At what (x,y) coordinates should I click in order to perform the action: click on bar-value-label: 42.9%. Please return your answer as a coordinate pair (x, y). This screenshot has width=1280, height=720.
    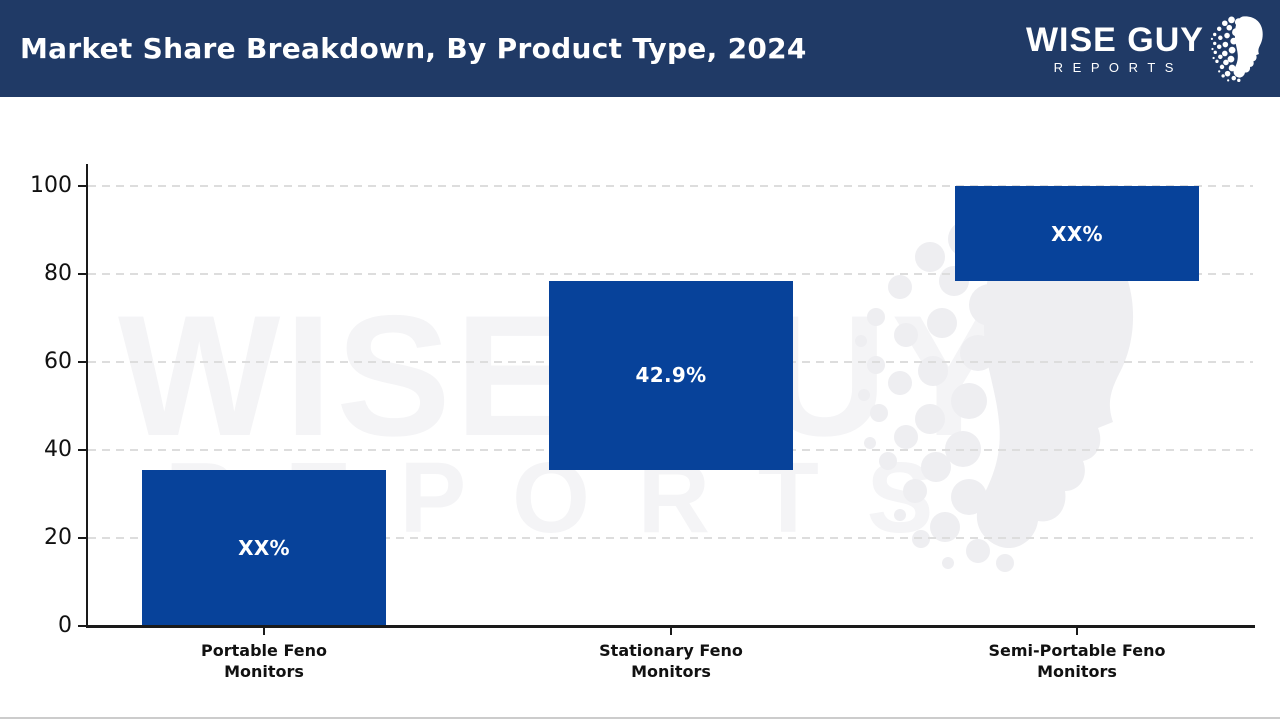
    Looking at the image, I should click on (671, 375).